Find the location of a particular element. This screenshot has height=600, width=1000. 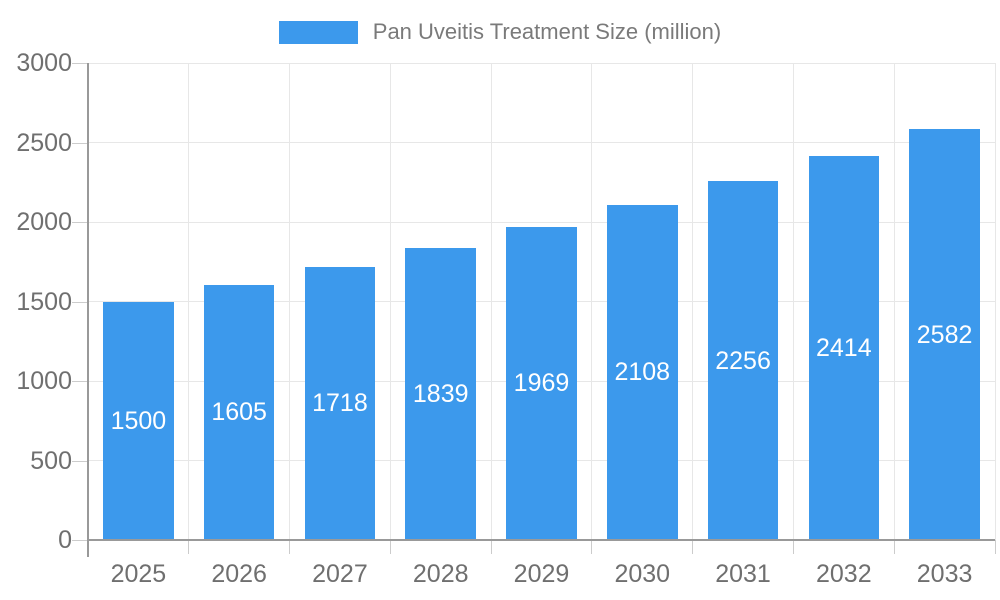

y-tick-label: 3000 is located at coordinates (44, 63).